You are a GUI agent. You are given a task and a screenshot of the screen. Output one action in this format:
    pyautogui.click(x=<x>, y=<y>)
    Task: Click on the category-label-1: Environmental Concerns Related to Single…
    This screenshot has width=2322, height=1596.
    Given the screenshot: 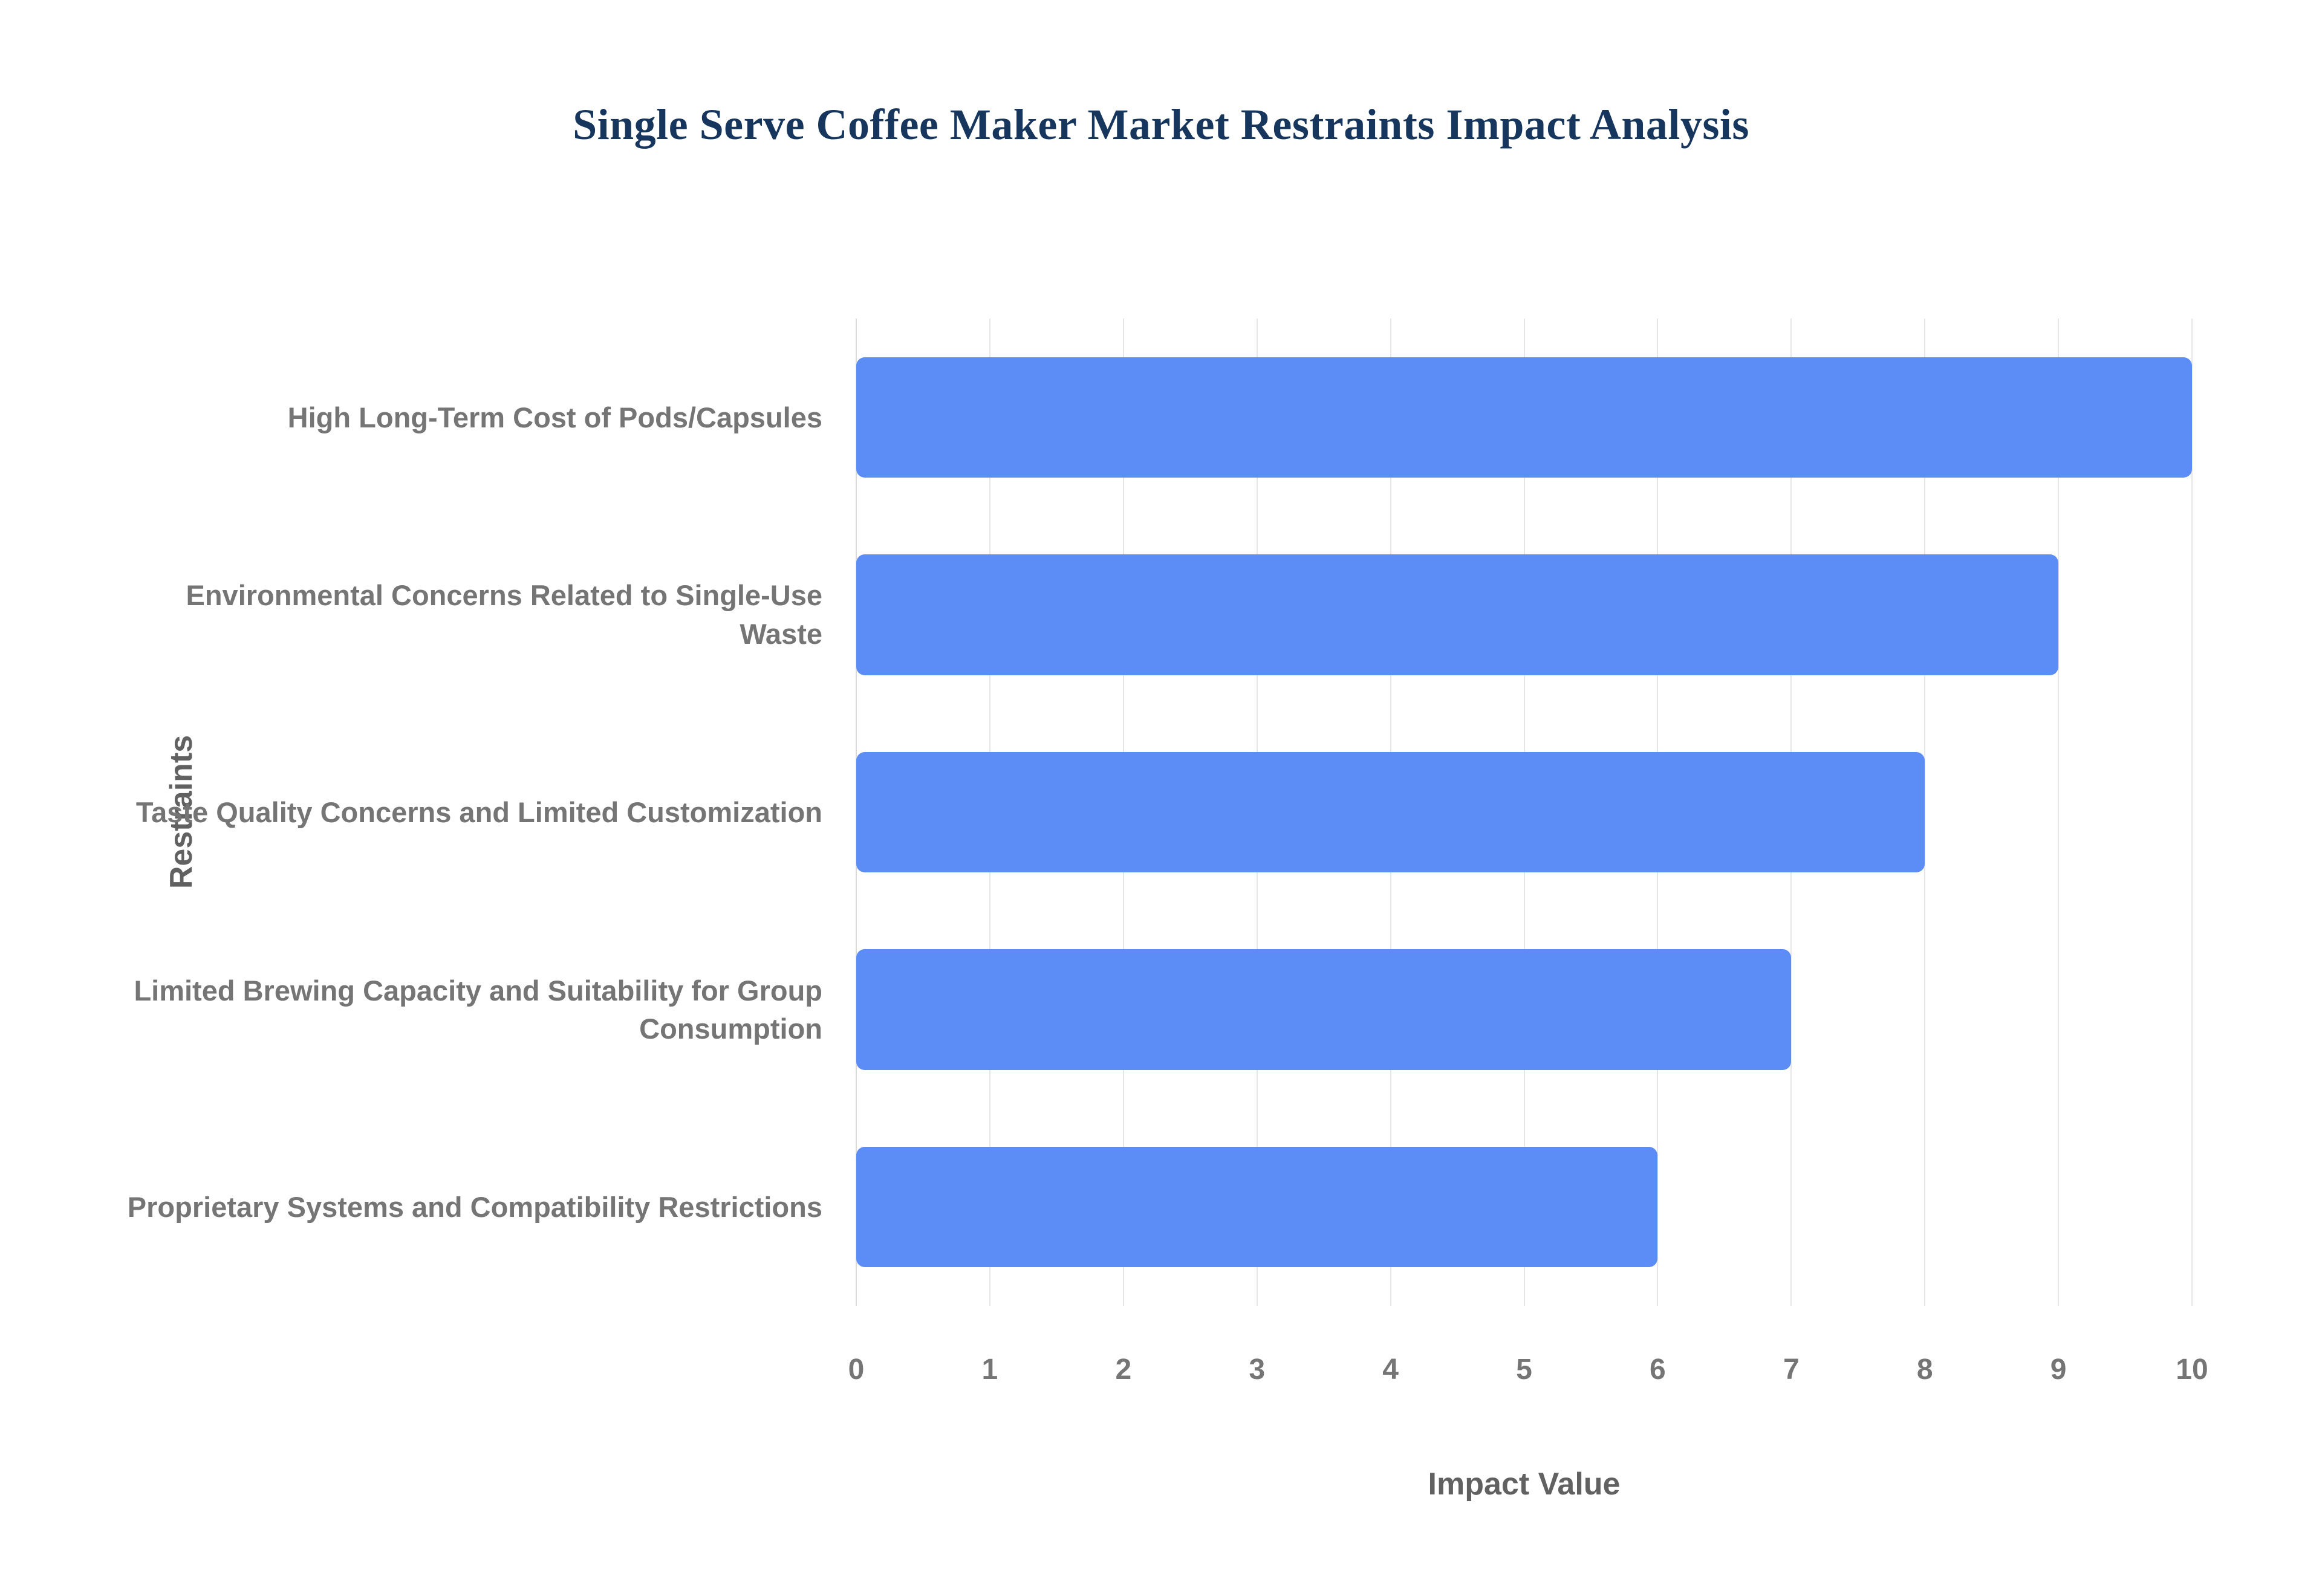 What is the action you would take?
    pyautogui.click(x=504, y=614)
    